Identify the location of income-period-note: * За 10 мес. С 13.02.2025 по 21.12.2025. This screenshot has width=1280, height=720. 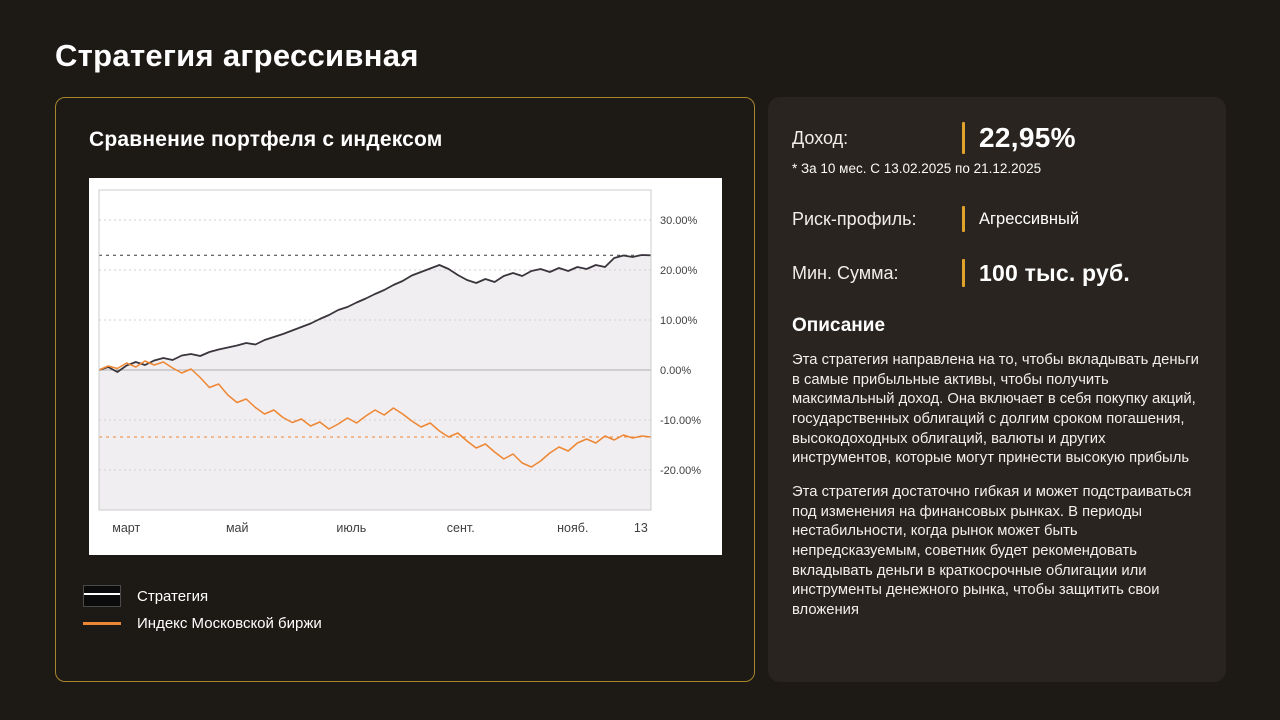
(917, 168).